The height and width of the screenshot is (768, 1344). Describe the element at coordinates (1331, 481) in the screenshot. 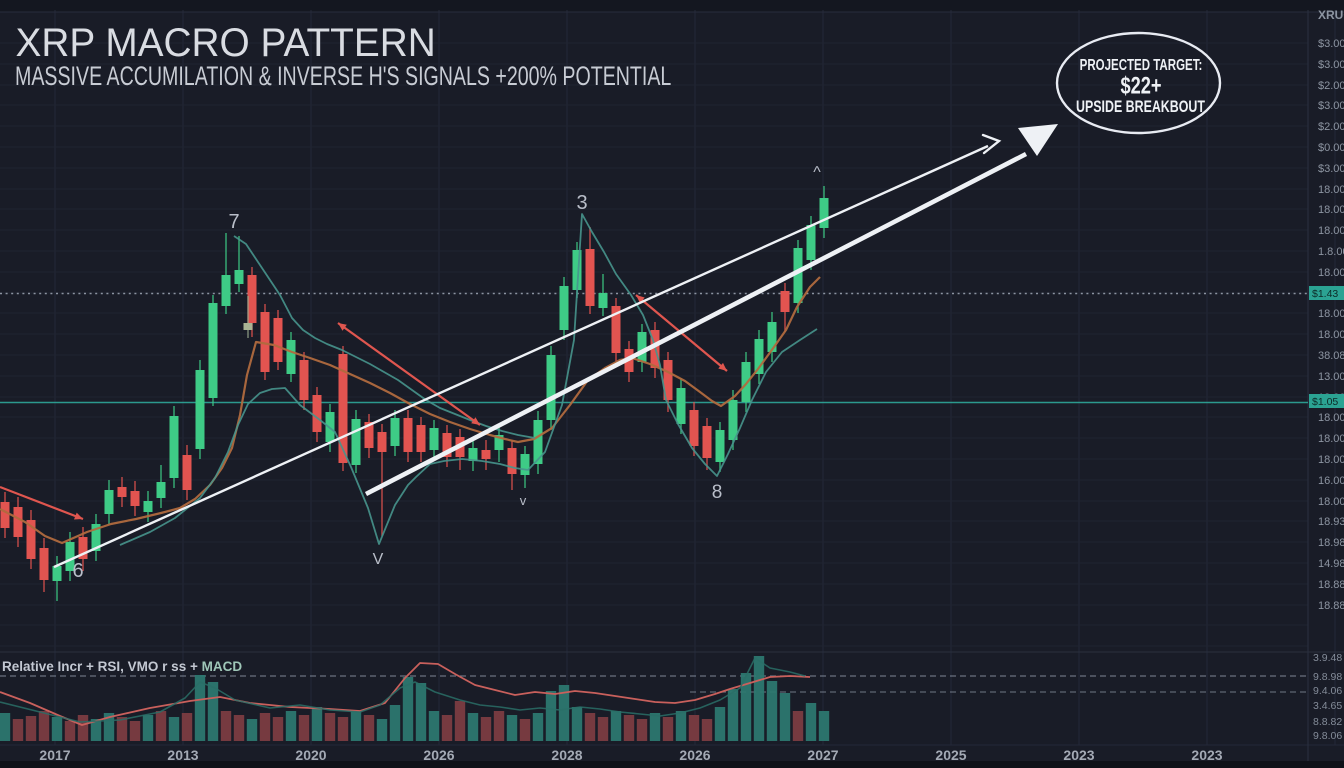

I see `svg-text: 16.00` at that location.